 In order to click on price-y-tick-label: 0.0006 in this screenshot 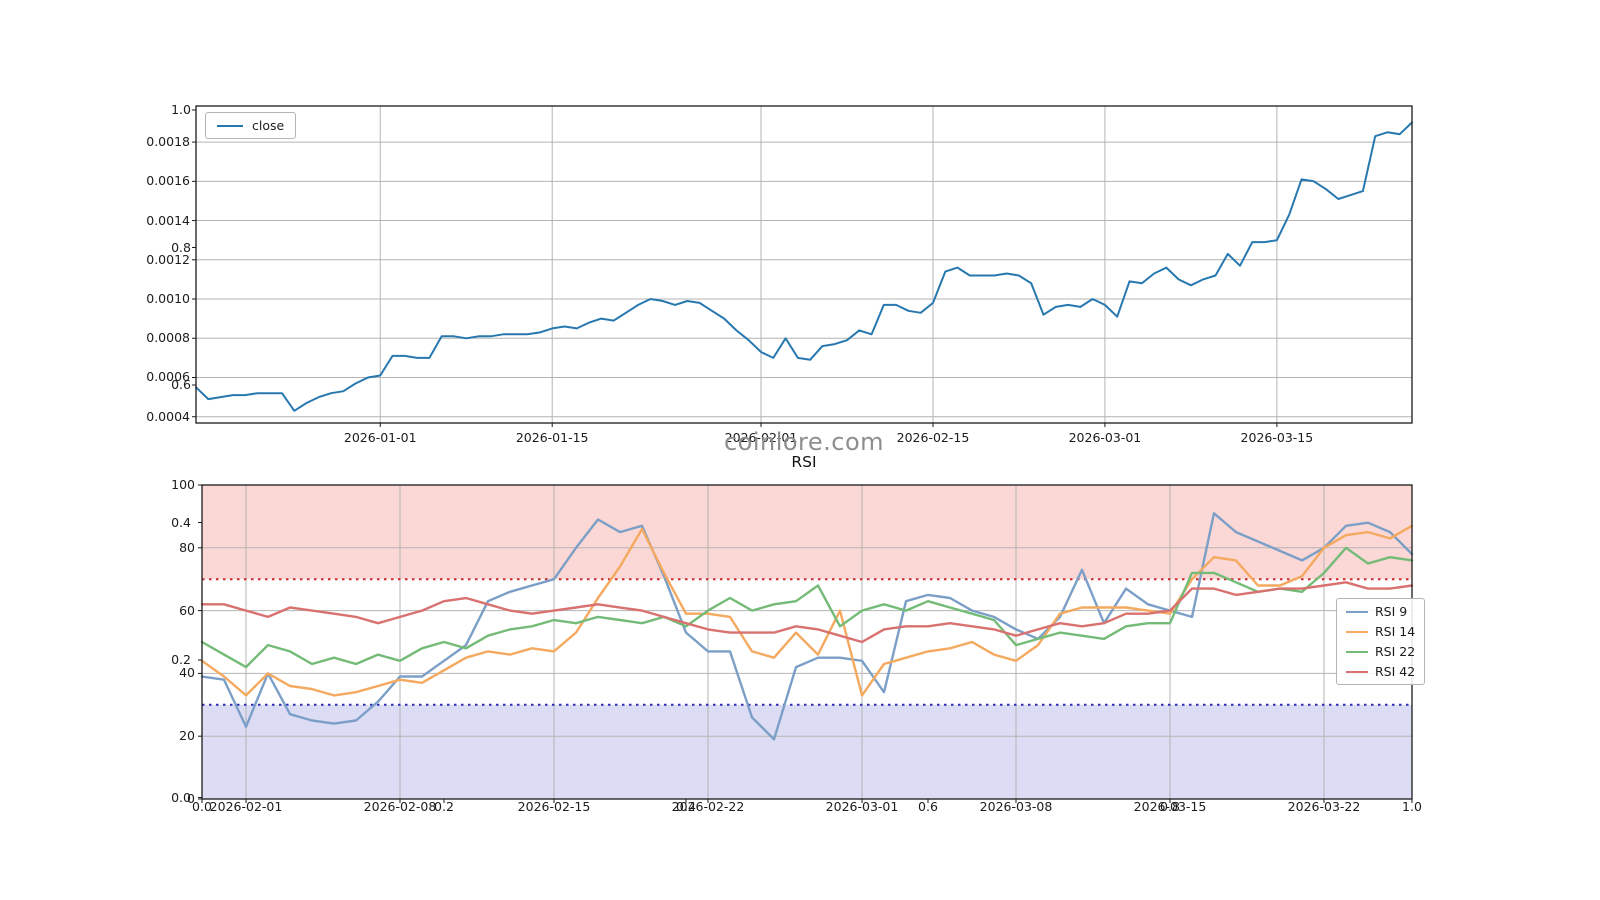, I will do `click(168, 377)`.